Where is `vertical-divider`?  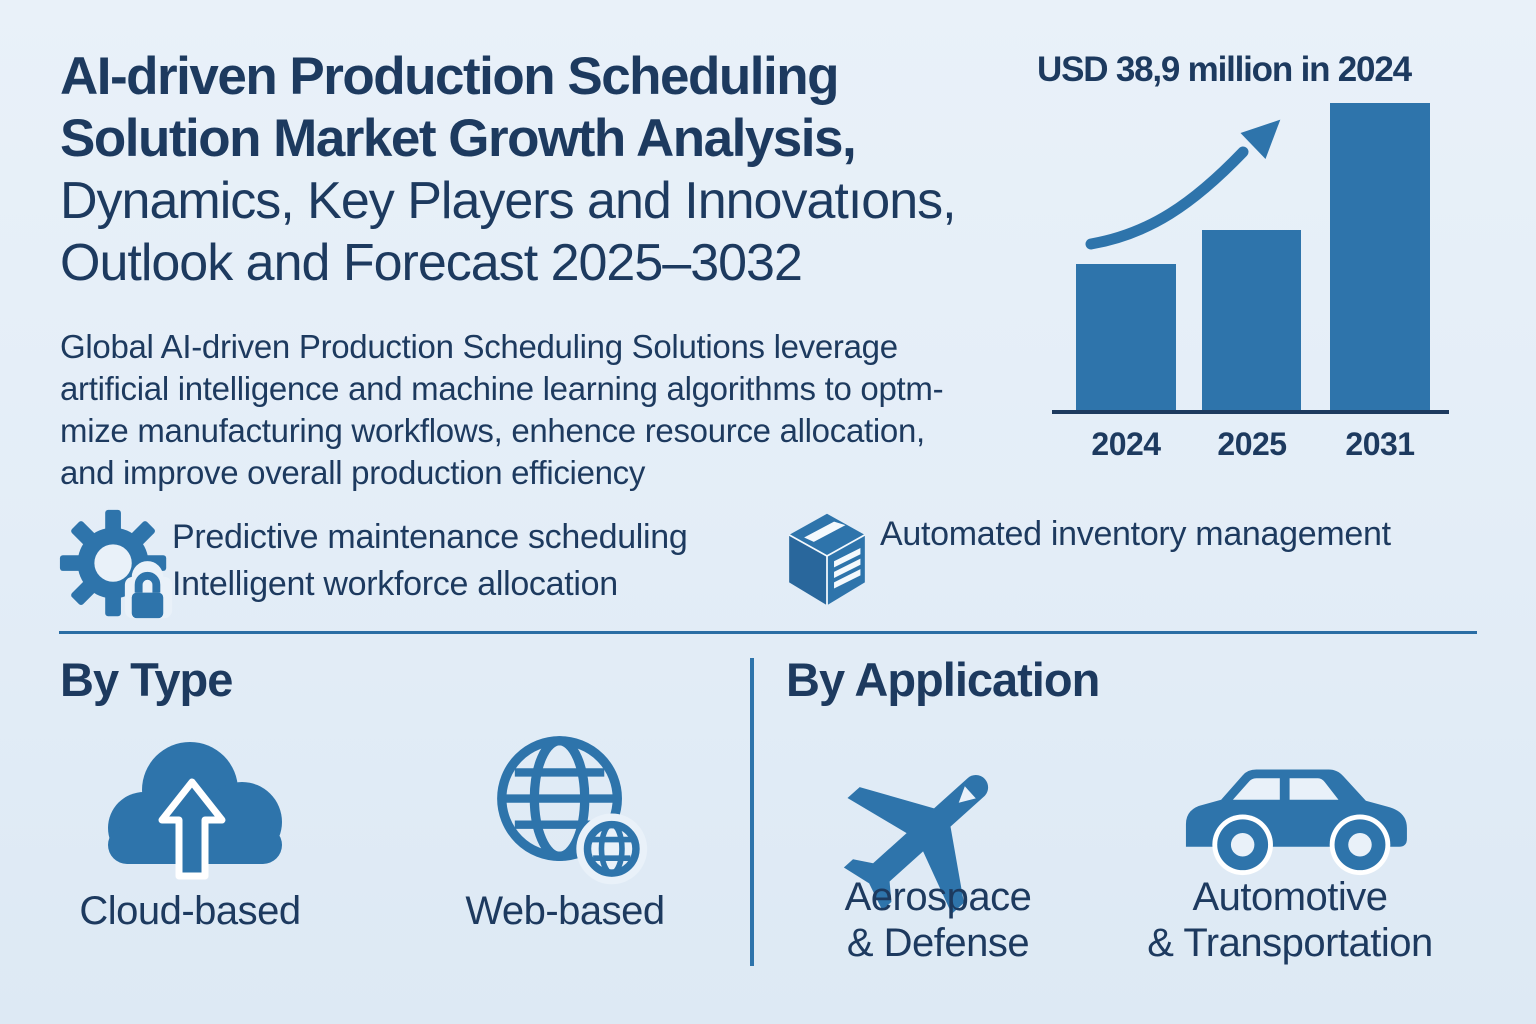
vertical-divider is located at coordinates (752, 812).